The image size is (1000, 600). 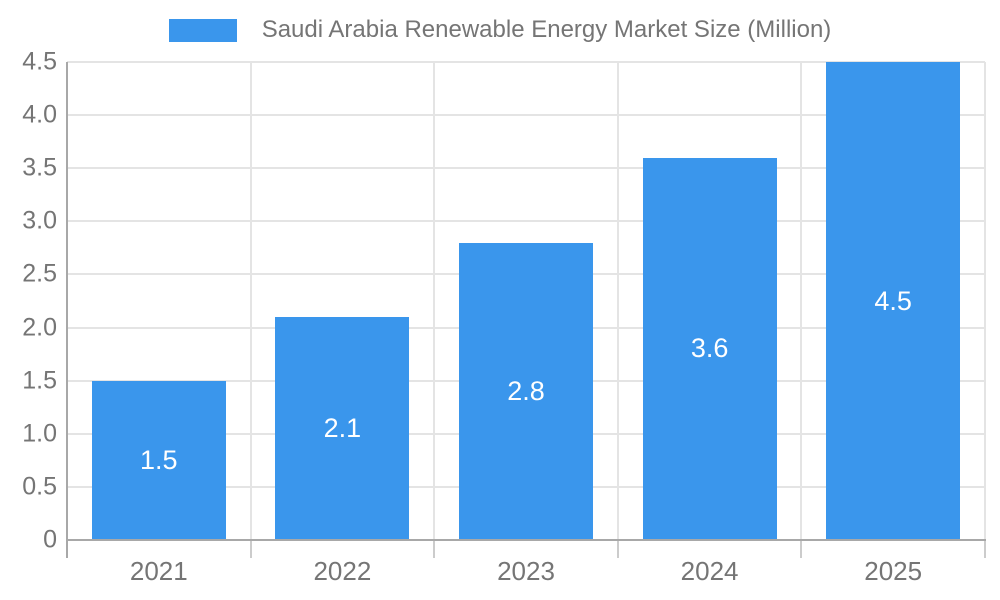 I want to click on bar-2023: 2.8, so click(x=526, y=391).